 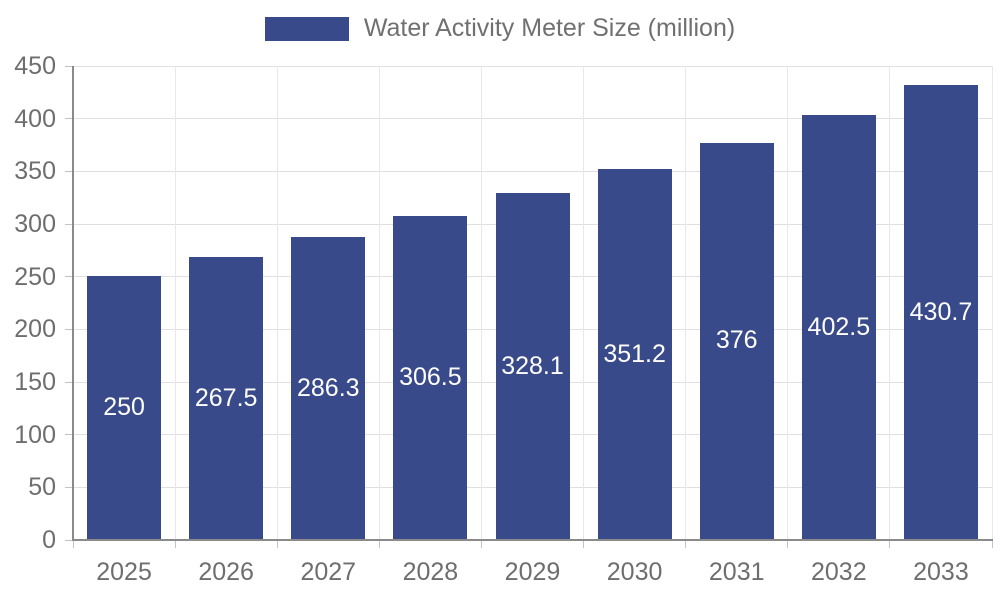 What do you see at coordinates (124, 572) in the screenshot?
I see `x-axis-label: 2025` at bounding box center [124, 572].